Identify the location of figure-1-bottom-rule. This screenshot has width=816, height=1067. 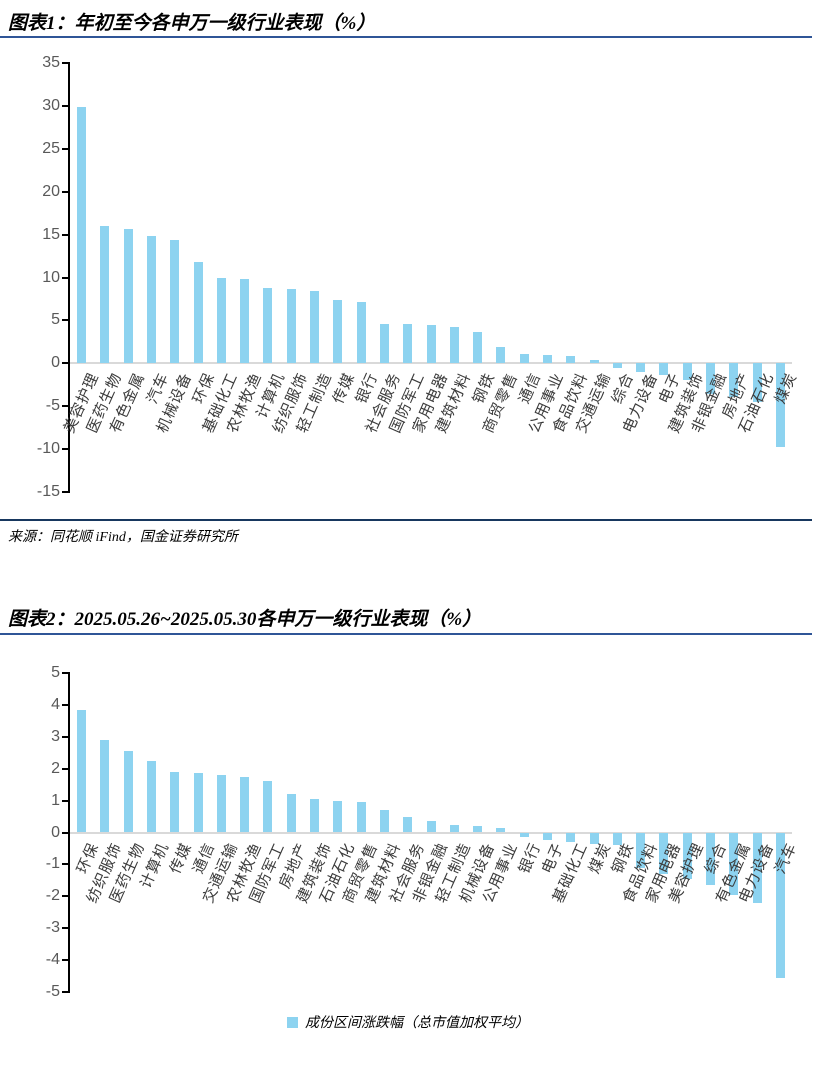
(406, 520).